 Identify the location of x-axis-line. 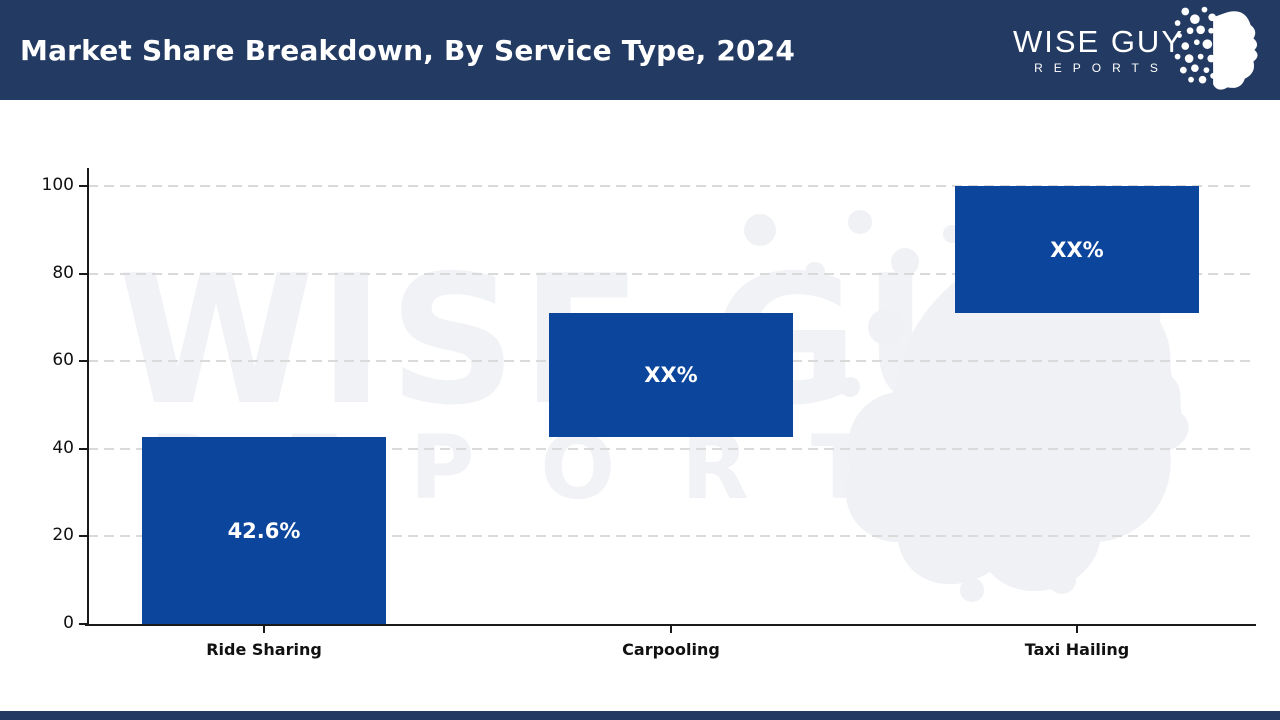
(670, 625).